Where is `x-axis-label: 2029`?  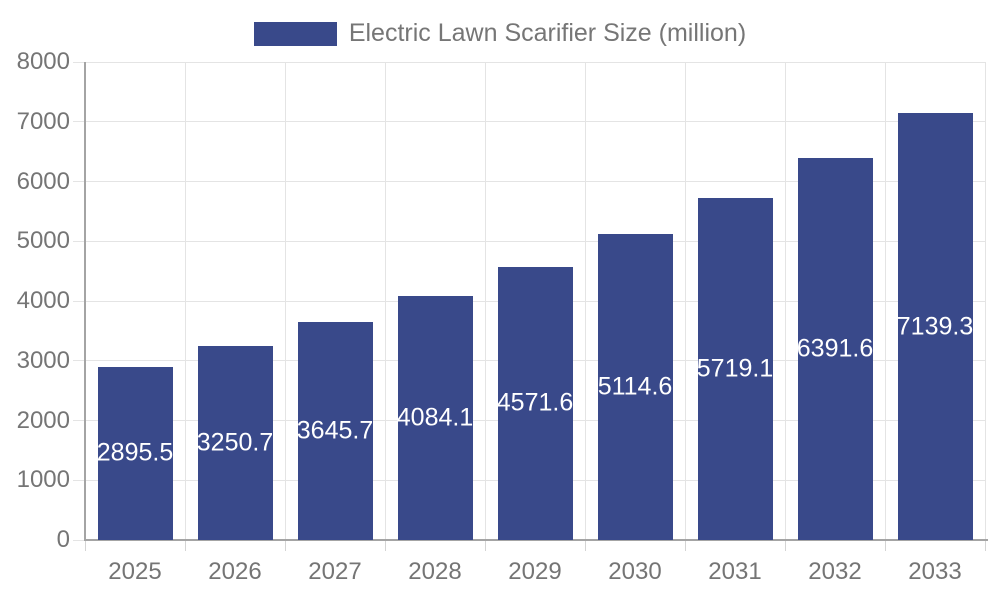 x-axis-label: 2029 is located at coordinates (535, 571).